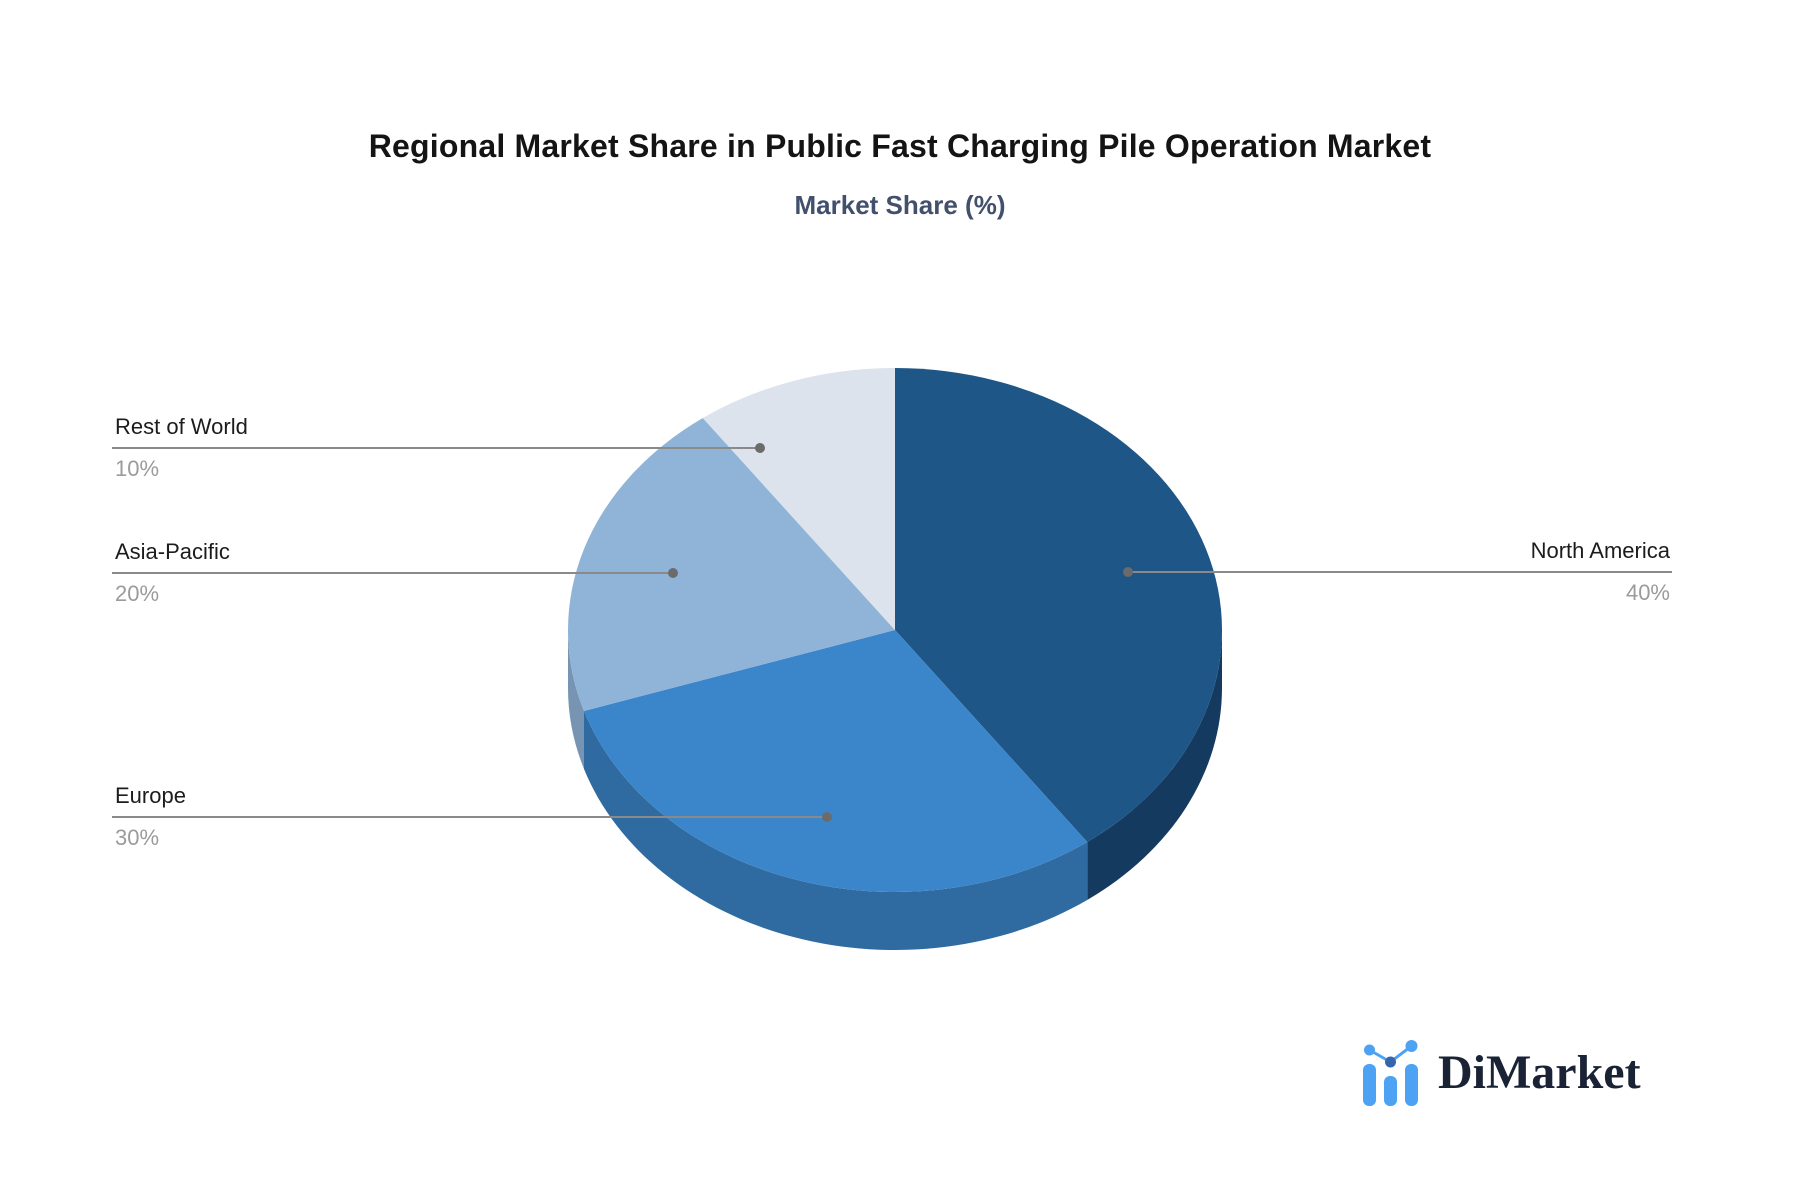 This screenshot has height=1196, width=1800. Describe the element at coordinates (673, 573) in the screenshot. I see `leader-dot-asia-pacific` at that location.